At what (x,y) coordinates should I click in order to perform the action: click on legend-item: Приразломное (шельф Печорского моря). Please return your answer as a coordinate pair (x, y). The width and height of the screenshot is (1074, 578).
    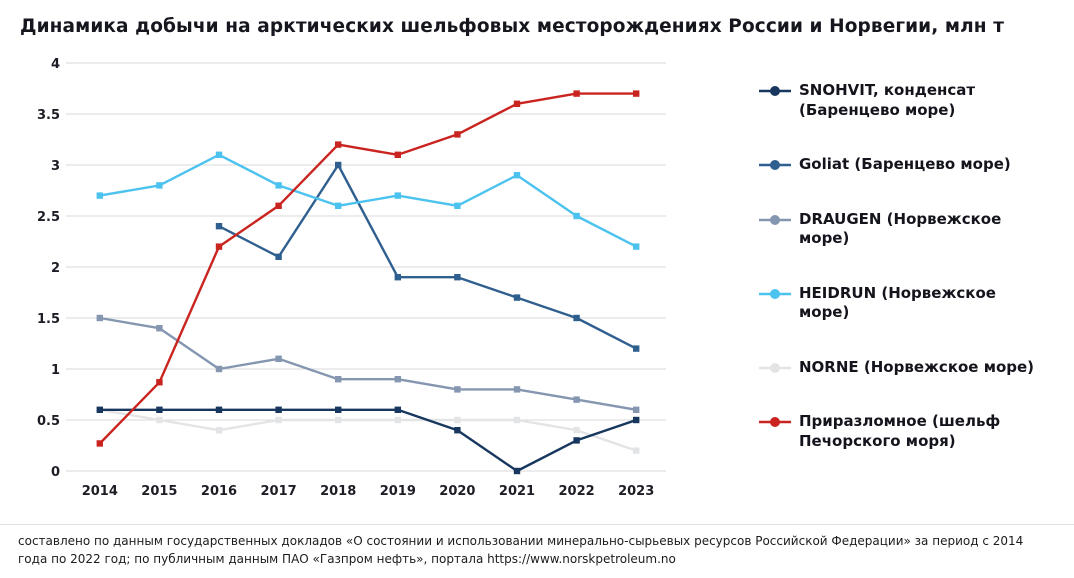
    Looking at the image, I should click on (901, 431).